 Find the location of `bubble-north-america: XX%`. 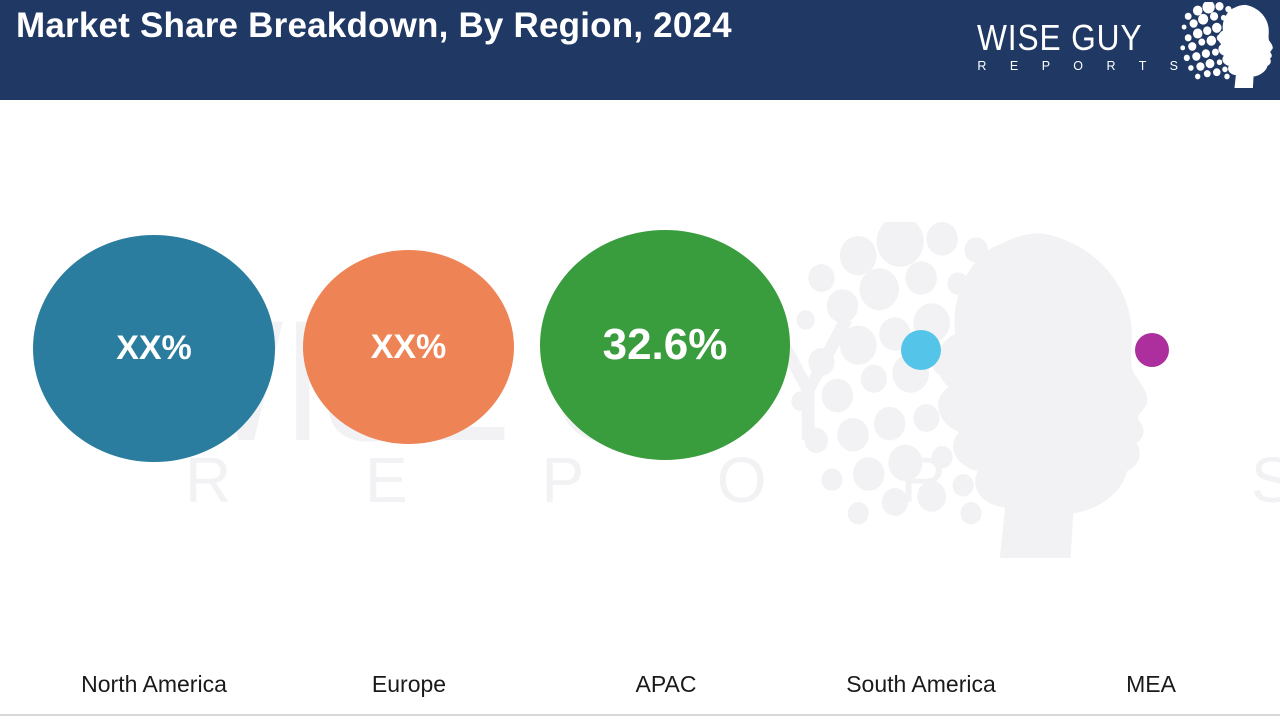

bubble-north-america: XX% is located at coordinates (154, 348).